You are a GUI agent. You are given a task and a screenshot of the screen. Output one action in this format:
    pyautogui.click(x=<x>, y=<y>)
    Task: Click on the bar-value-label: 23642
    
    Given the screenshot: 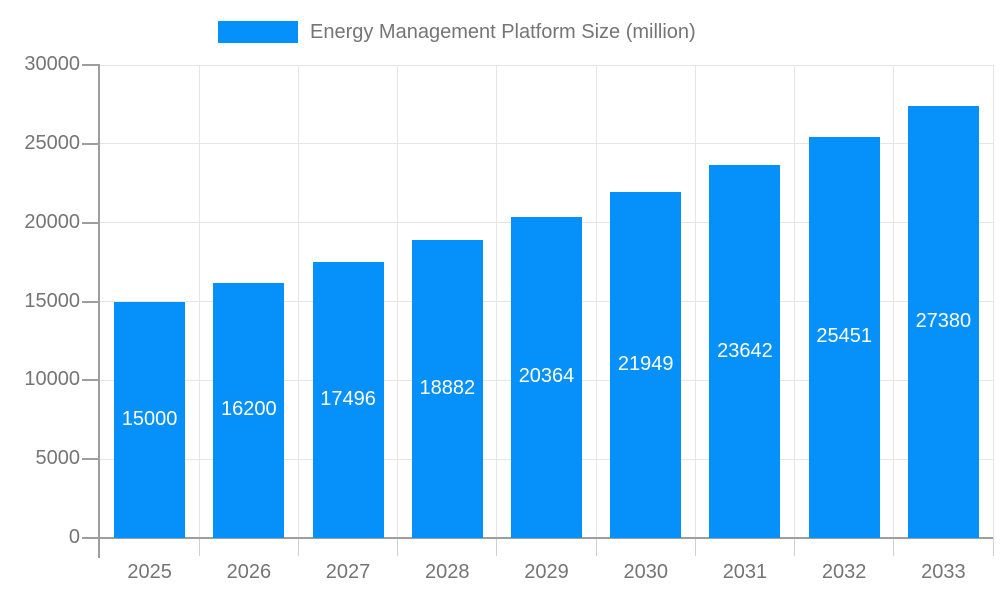 What is the action you would take?
    pyautogui.click(x=745, y=350)
    